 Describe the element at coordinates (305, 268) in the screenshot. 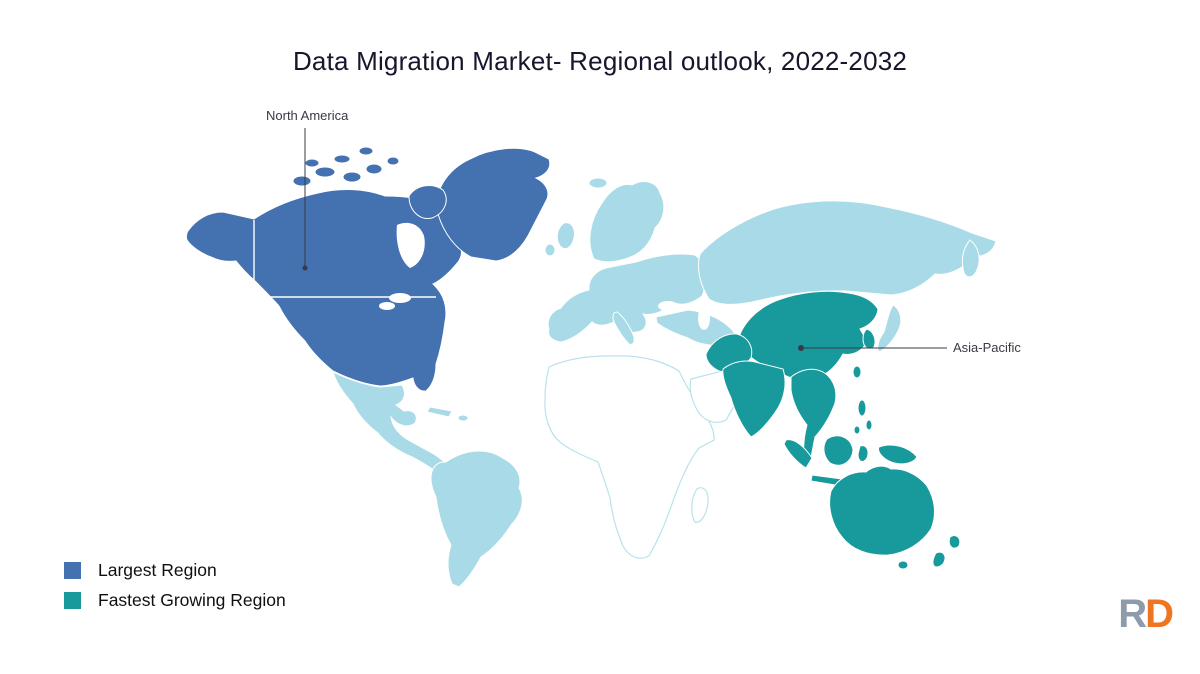

I see `north-america-pointer-dot` at that location.